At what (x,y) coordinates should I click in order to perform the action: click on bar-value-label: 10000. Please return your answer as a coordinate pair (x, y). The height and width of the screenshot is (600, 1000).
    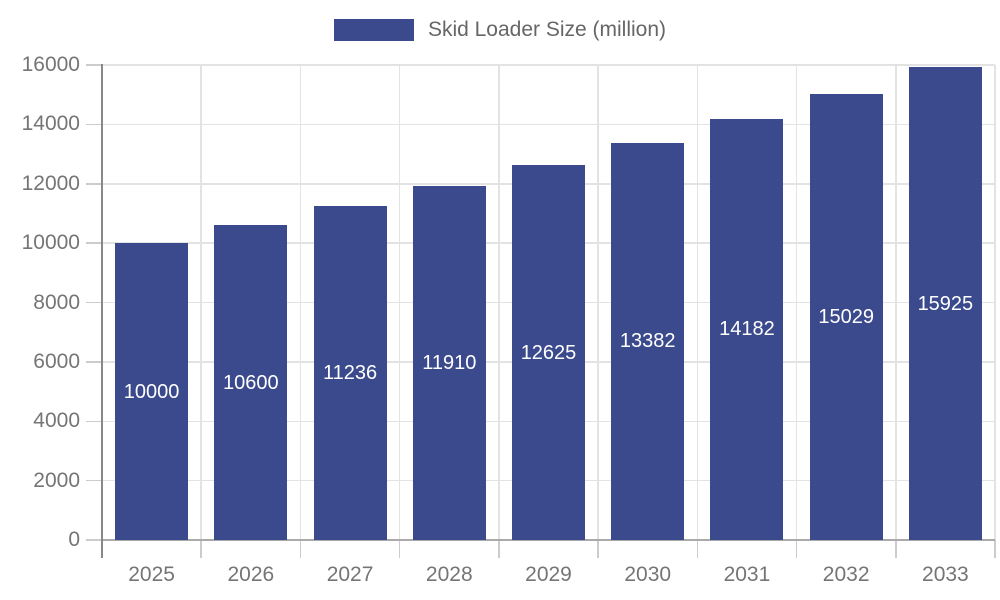
    Looking at the image, I should click on (151, 391).